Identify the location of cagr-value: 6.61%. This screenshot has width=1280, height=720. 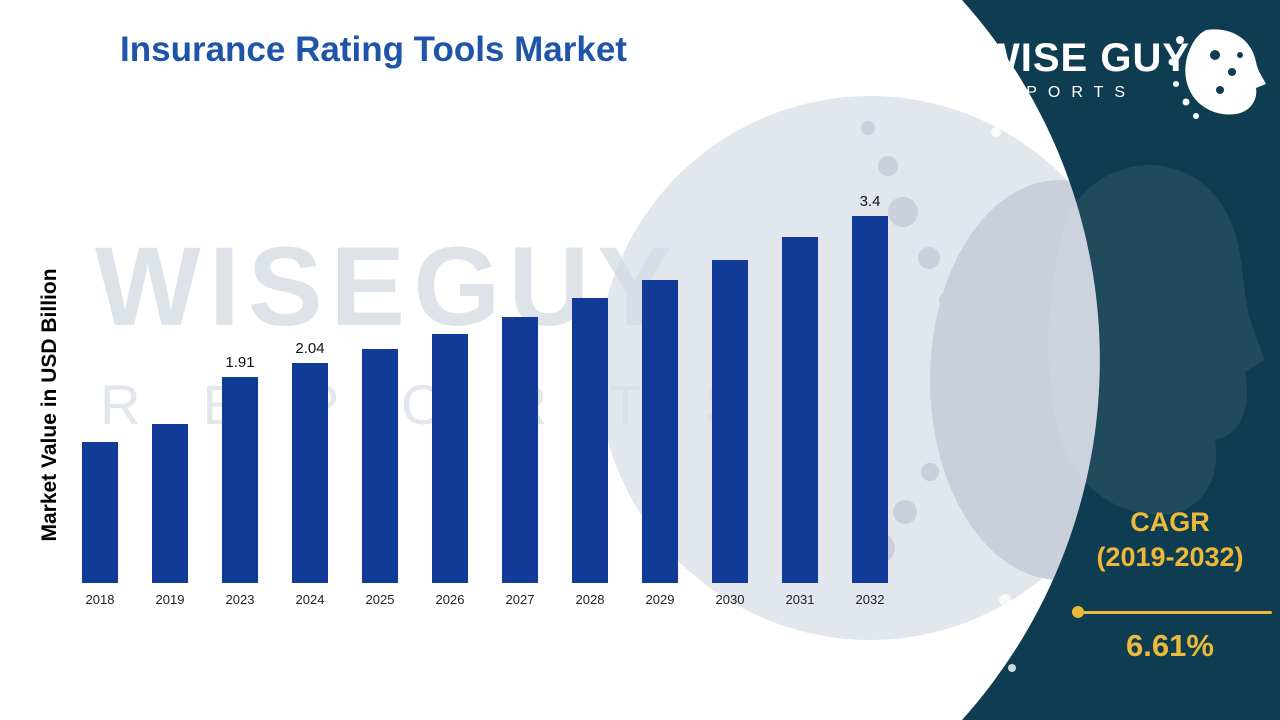
(1170, 645).